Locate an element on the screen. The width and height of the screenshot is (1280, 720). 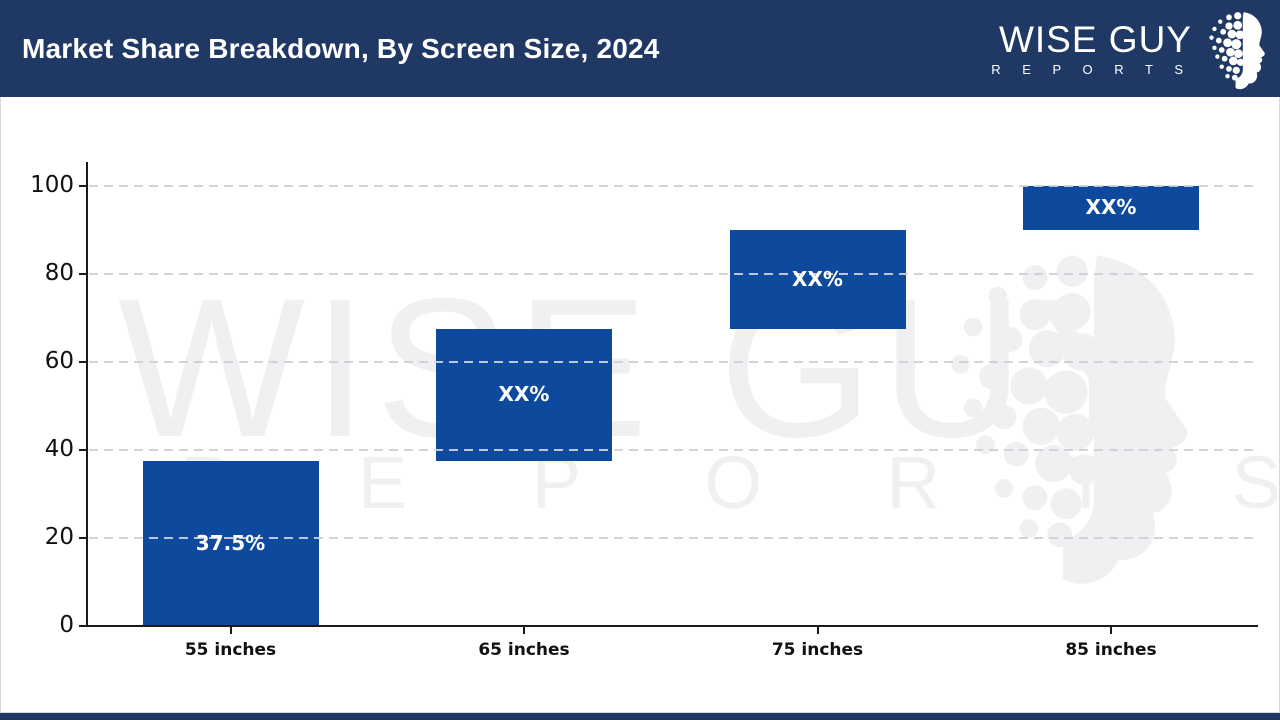
y-tick-label: 40 is located at coordinates (59, 449).